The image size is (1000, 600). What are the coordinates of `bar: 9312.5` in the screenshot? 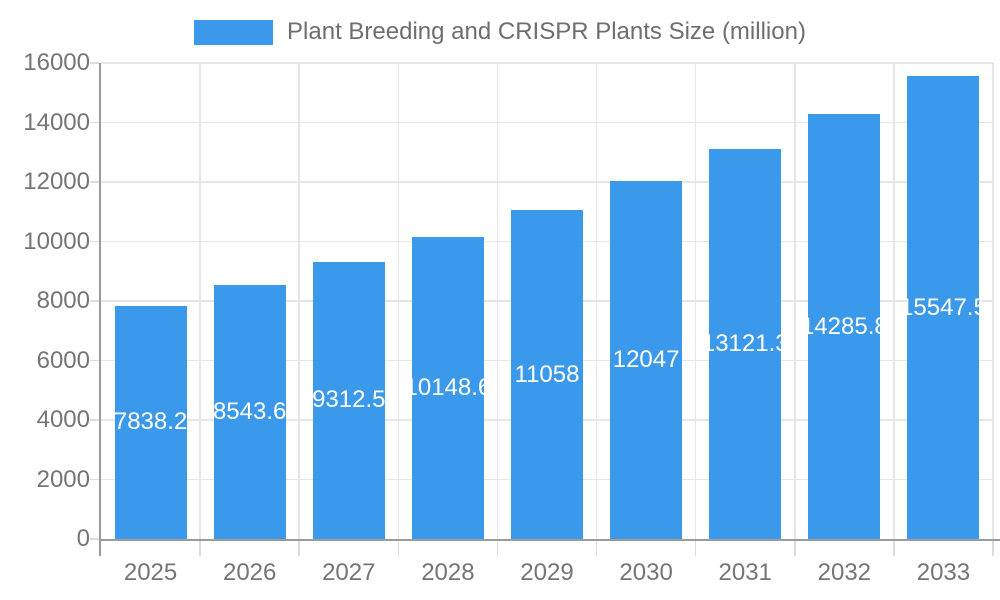 It's located at (348, 400).